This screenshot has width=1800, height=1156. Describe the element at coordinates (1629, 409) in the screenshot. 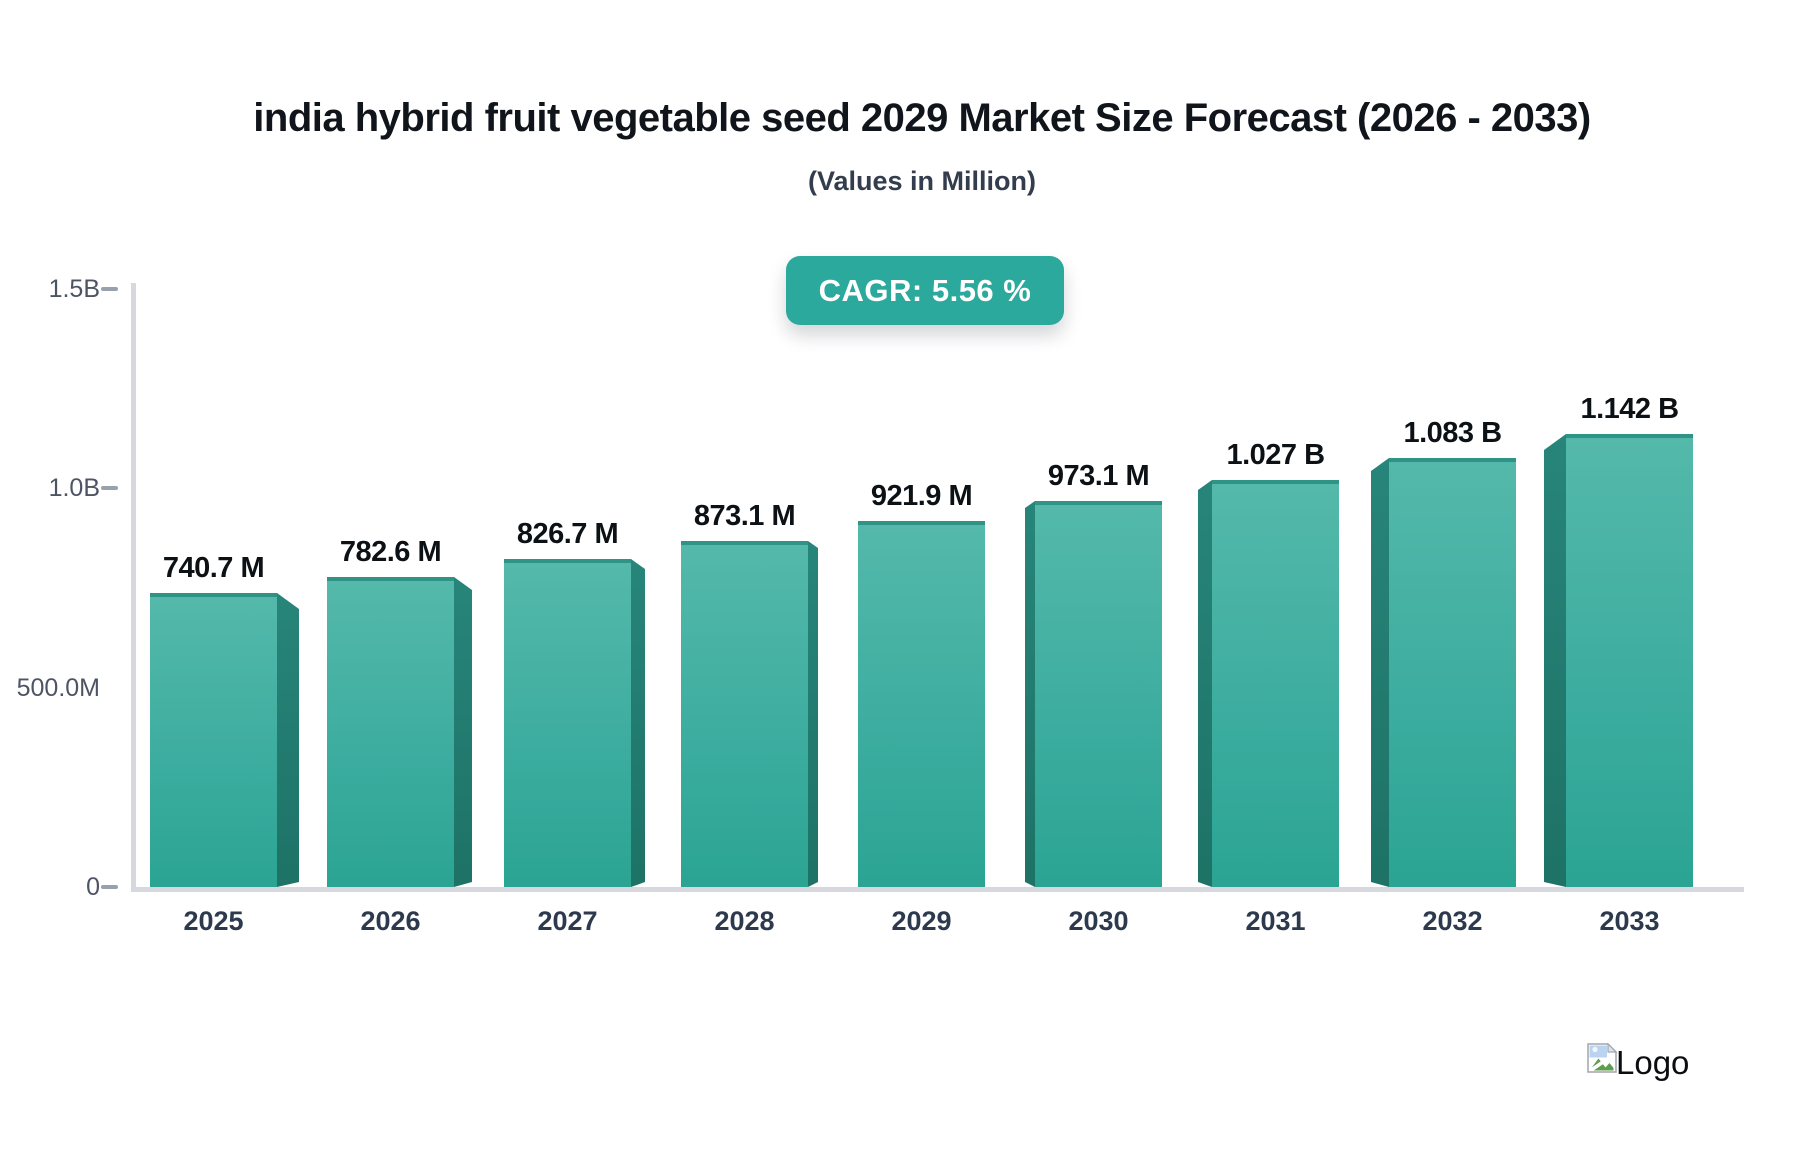

I see `bar-value-label: 1.142 B` at that location.